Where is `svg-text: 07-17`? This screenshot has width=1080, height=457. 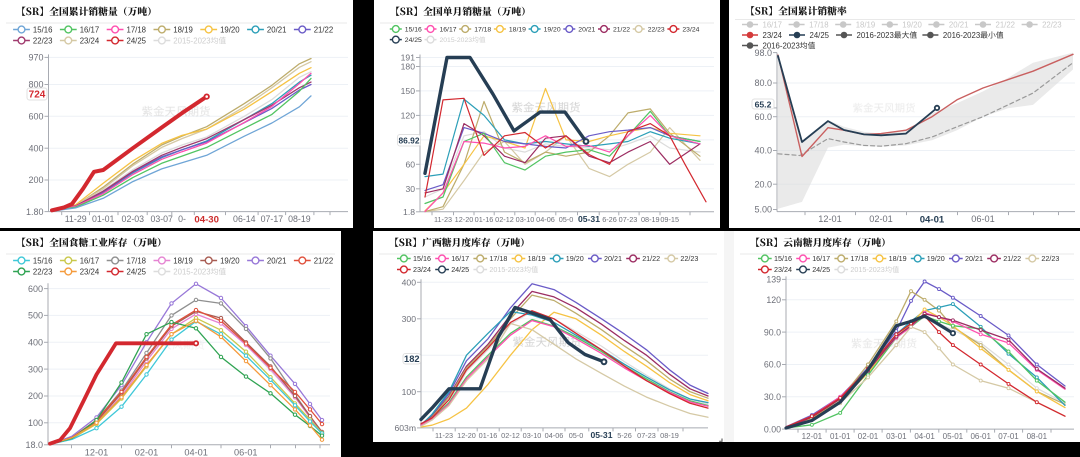
svg-text: 07-17 is located at coordinates (272, 219).